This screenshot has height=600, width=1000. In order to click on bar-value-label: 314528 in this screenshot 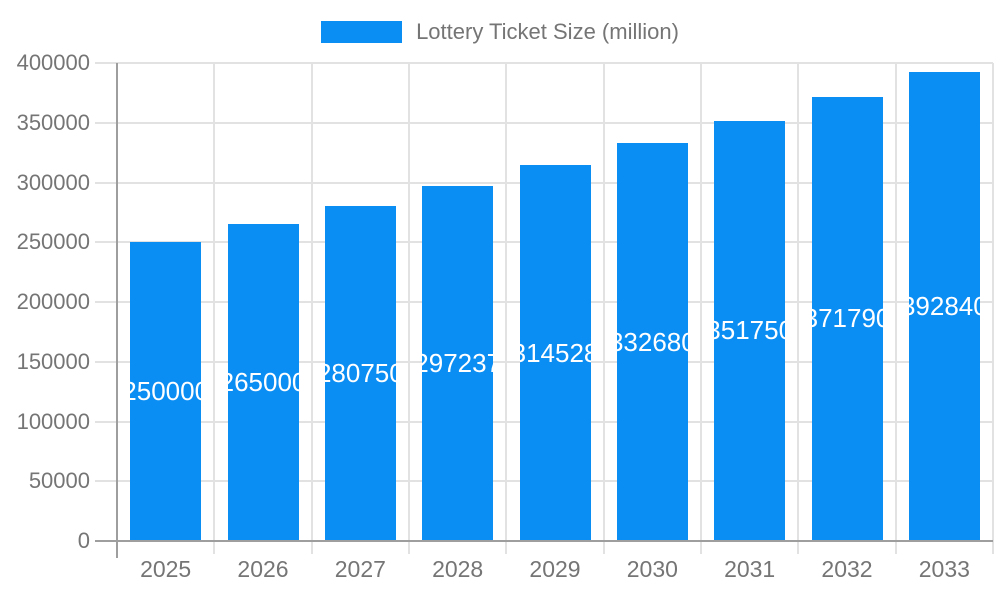, I will do `click(555, 352)`.